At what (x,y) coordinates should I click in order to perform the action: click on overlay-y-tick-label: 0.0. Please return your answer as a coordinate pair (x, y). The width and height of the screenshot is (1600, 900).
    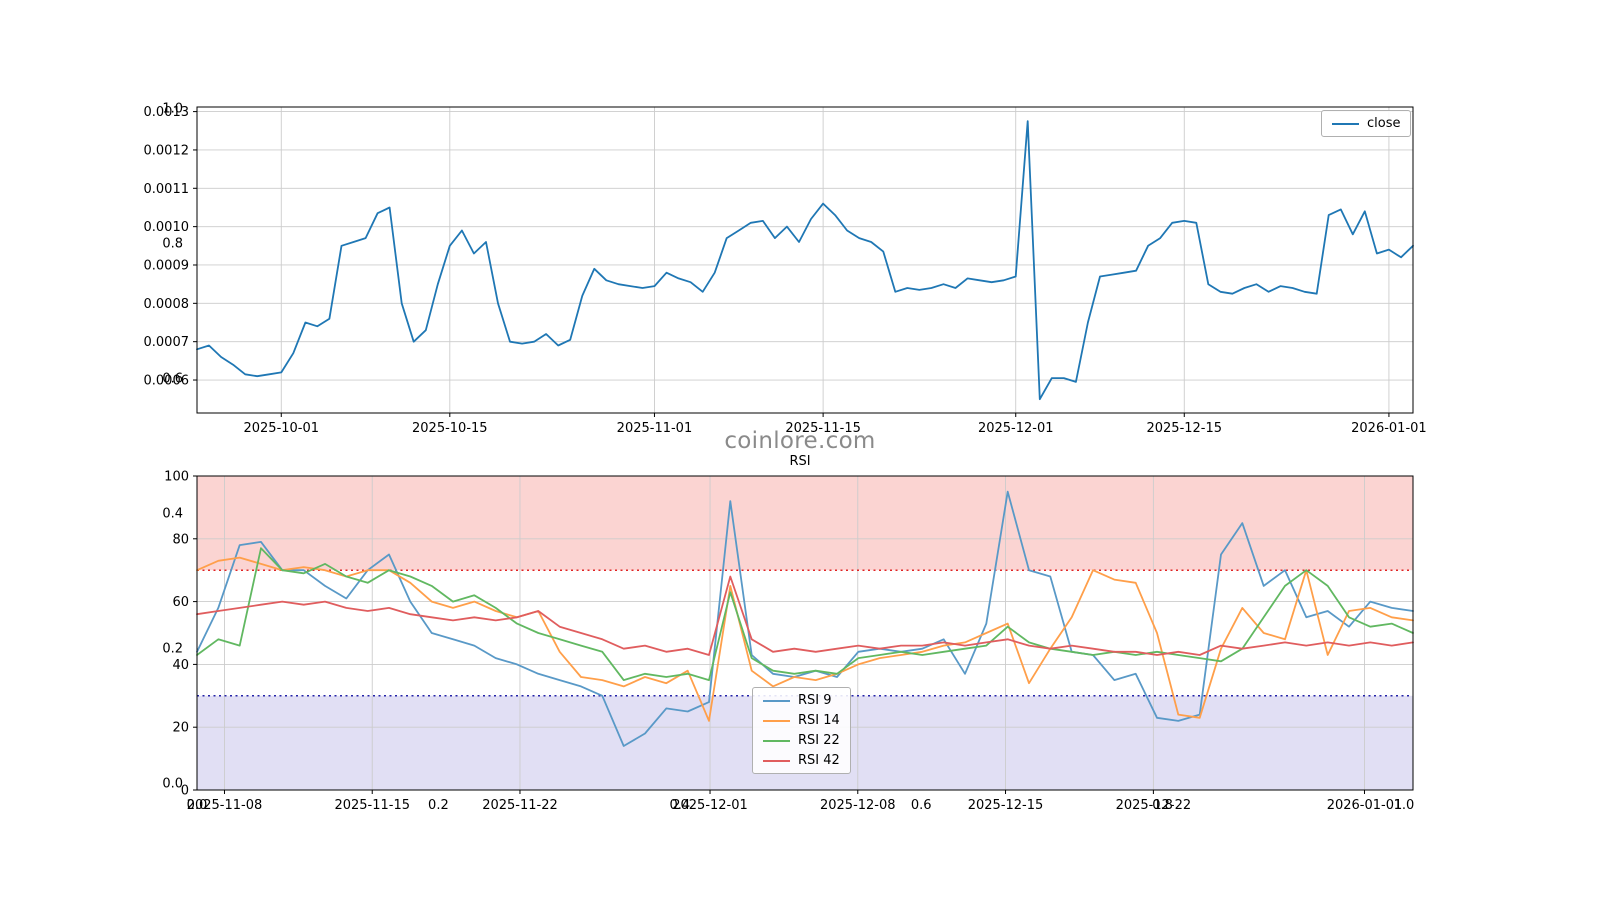
    Looking at the image, I should click on (172, 784).